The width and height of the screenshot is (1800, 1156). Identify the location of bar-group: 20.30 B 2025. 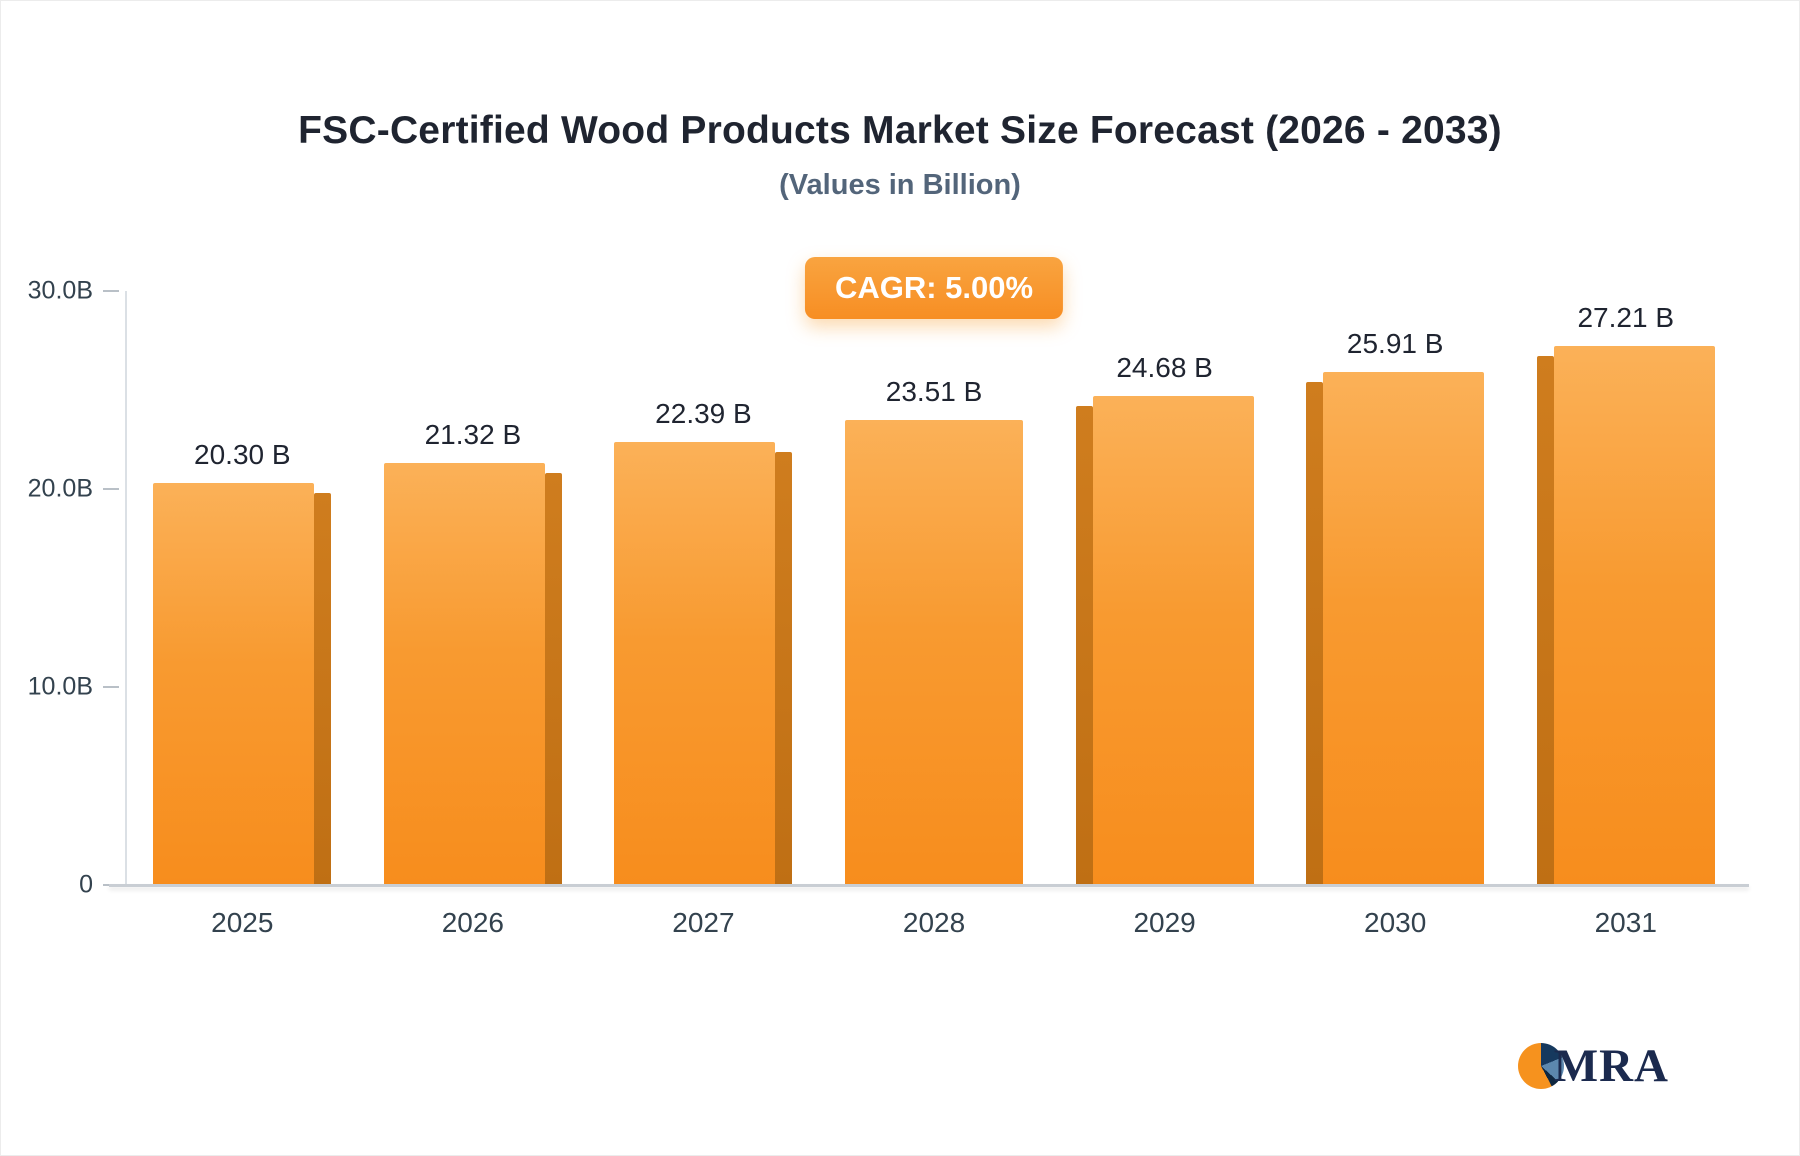
(242, 614).